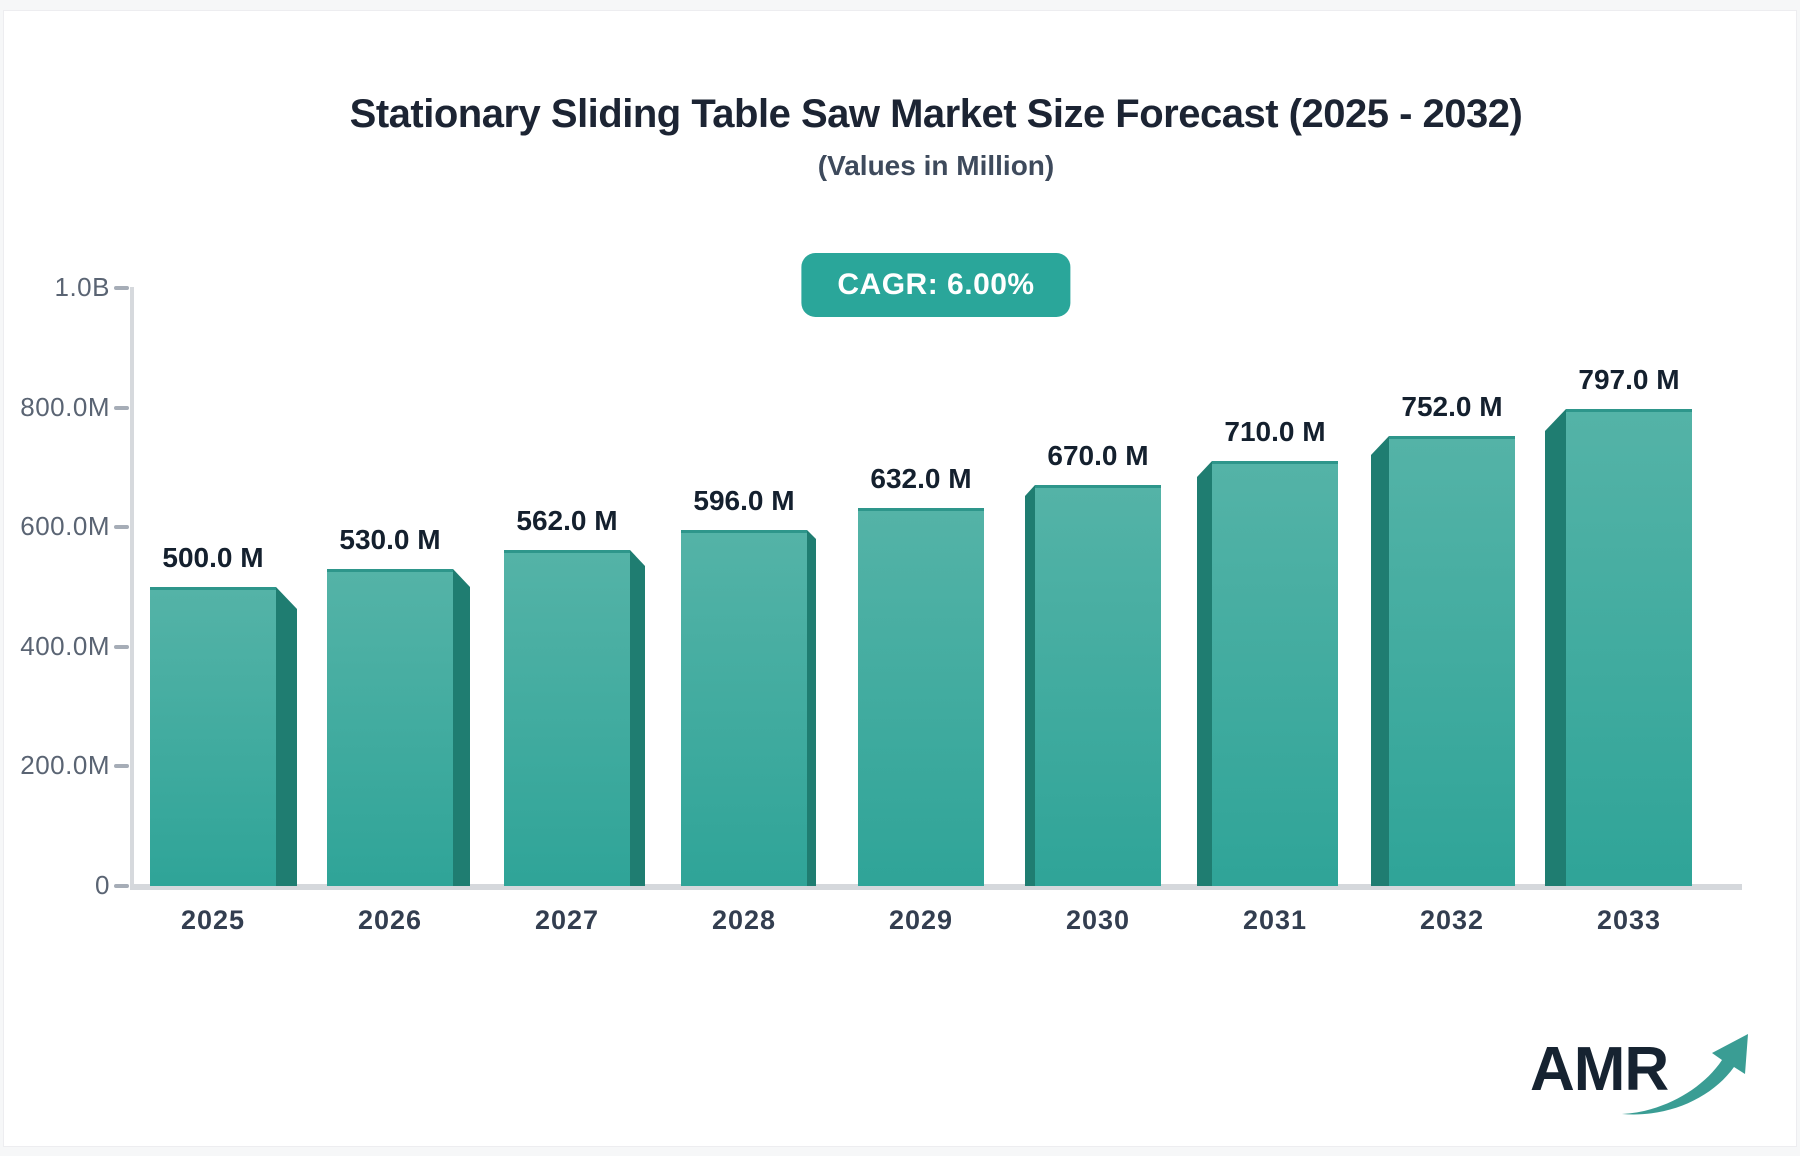  I want to click on bar-value-label: 562.0 M, so click(567, 520).